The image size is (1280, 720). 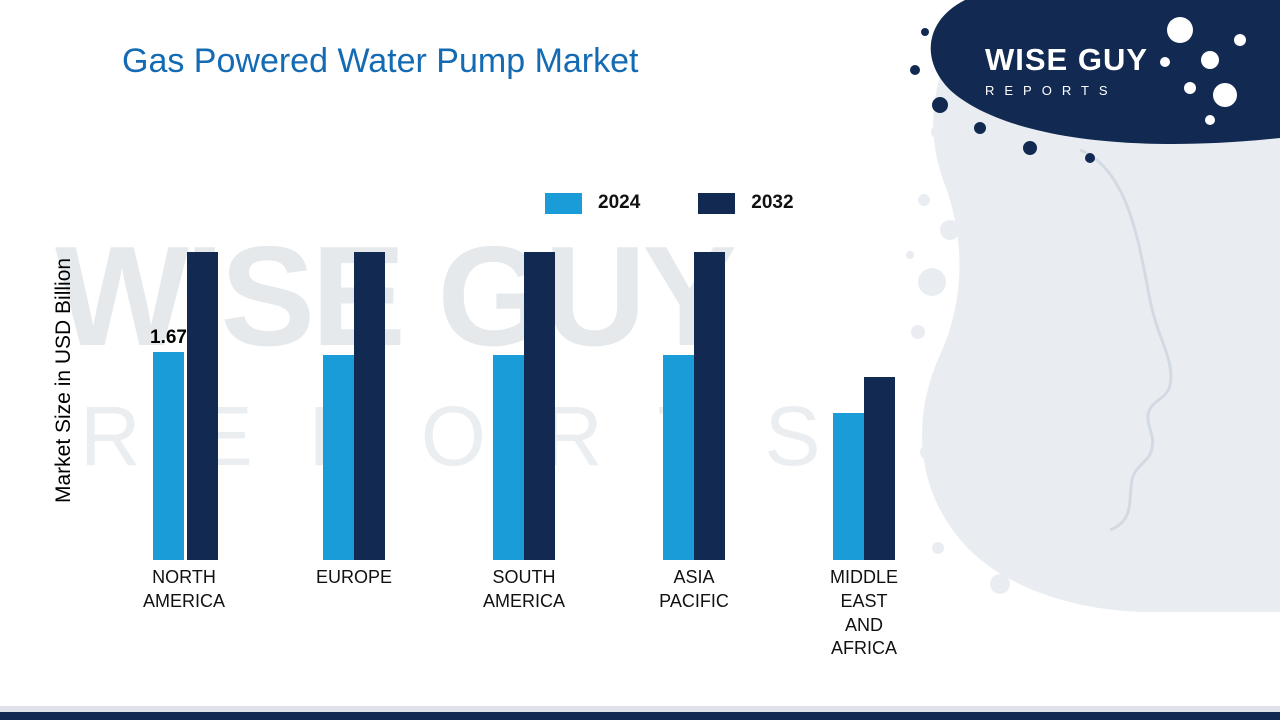 I want to click on bar-group-middle-east-and-africa, so click(x=864, y=456).